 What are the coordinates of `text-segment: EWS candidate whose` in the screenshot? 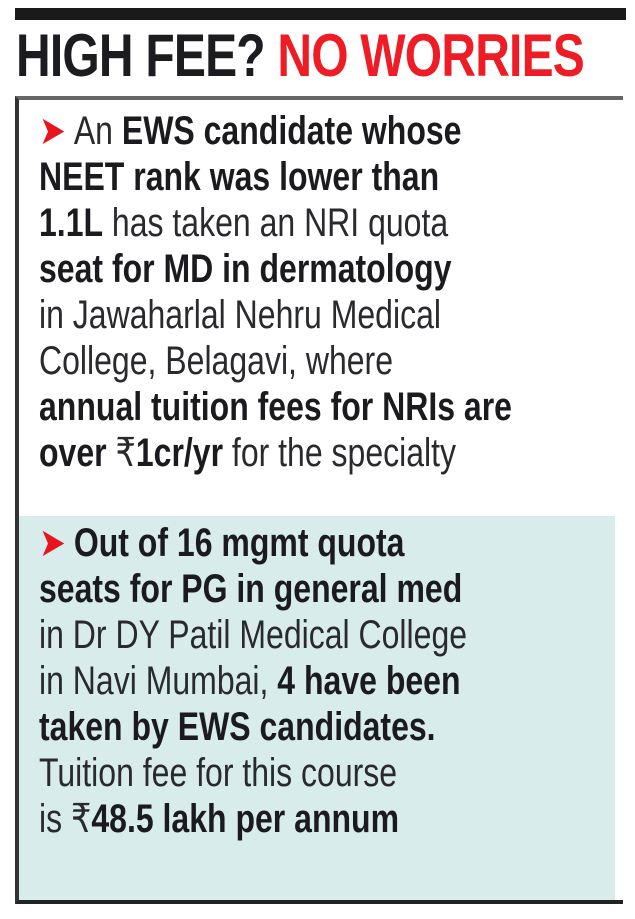 It's located at (291, 131).